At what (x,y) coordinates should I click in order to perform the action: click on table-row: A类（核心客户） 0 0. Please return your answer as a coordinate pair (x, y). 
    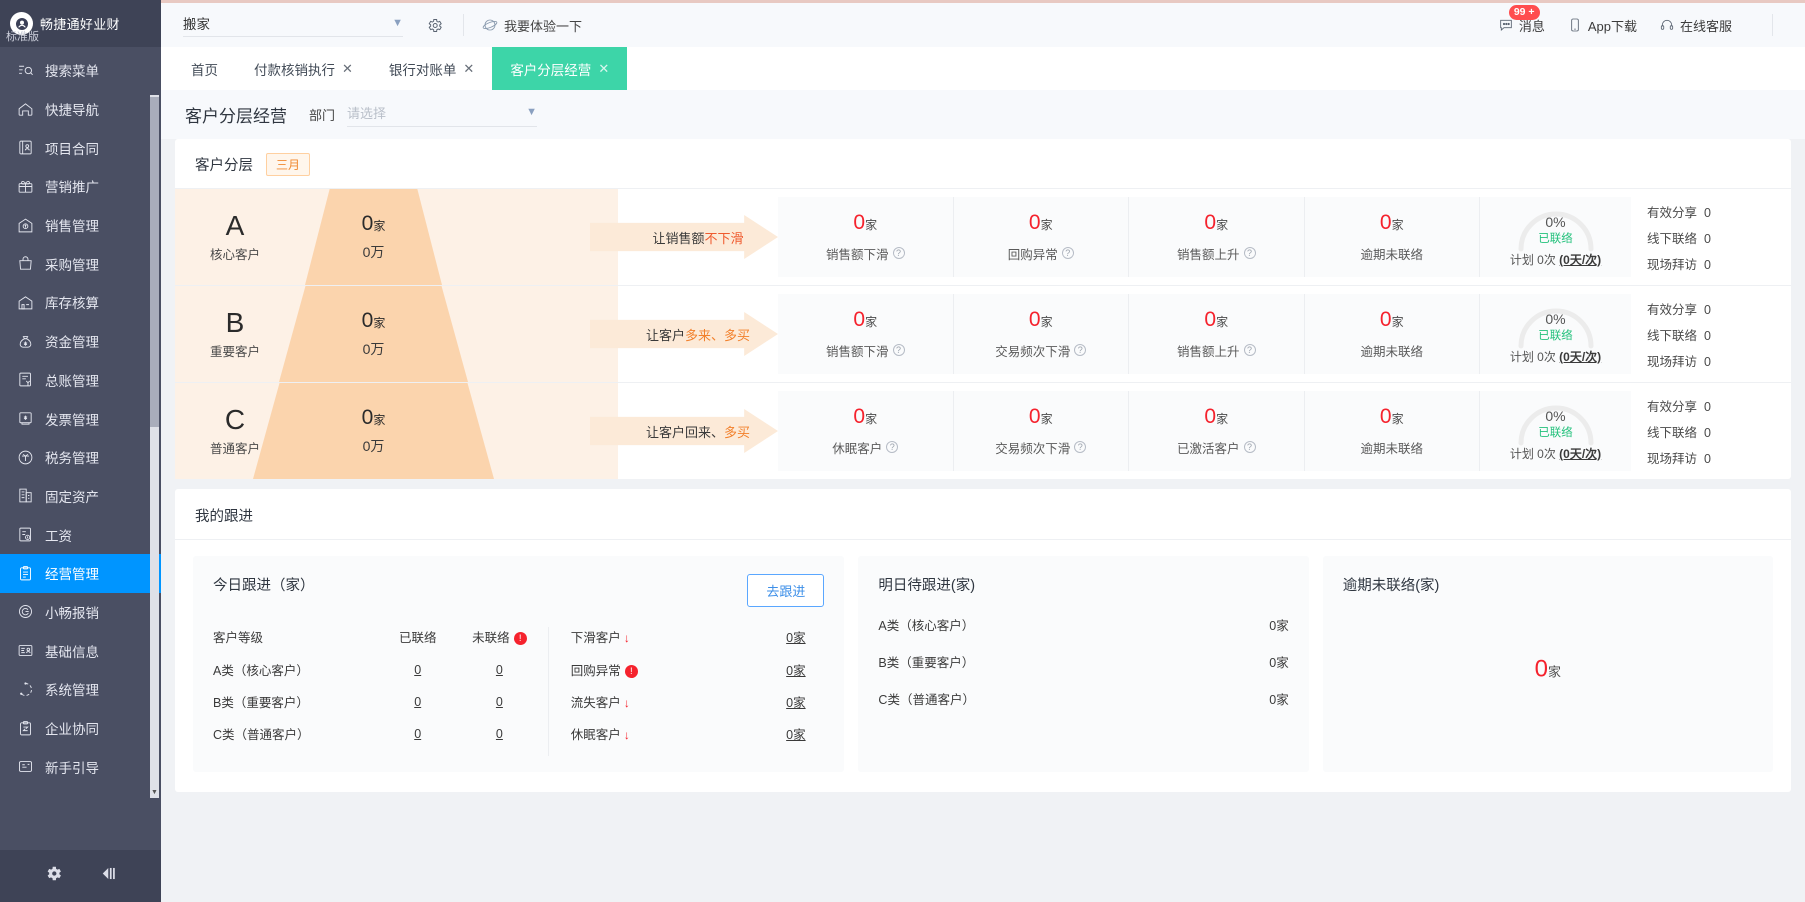
    Looking at the image, I should click on (380, 676).